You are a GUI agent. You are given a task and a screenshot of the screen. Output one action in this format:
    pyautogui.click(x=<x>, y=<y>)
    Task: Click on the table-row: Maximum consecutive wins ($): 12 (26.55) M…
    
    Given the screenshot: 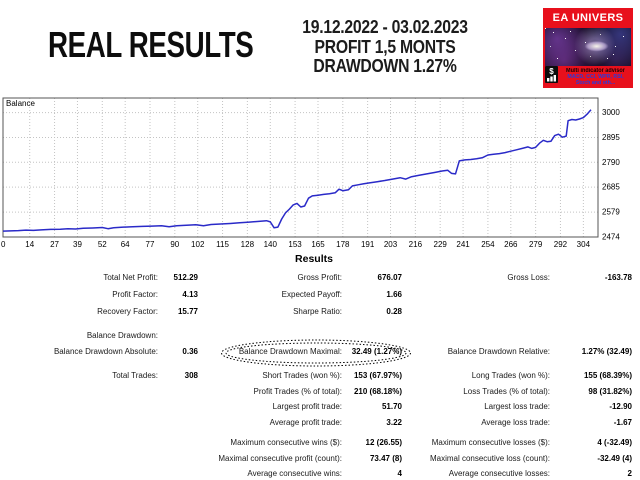 What is the action you would take?
    pyautogui.click(x=320, y=443)
    